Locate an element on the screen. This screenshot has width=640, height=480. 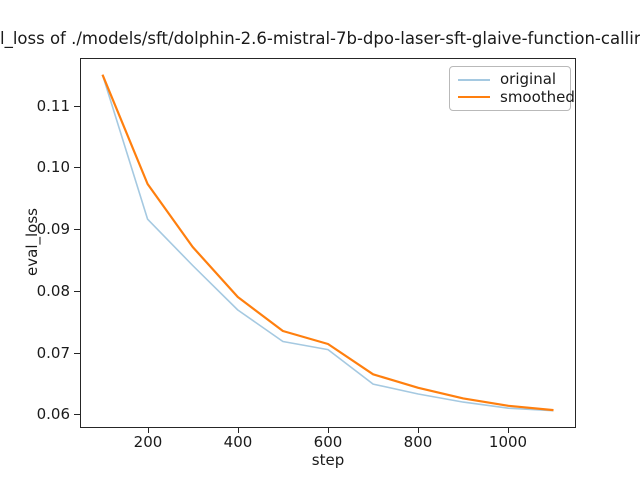
y-tick-label-0.06: 0.06 is located at coordinates (53, 414).